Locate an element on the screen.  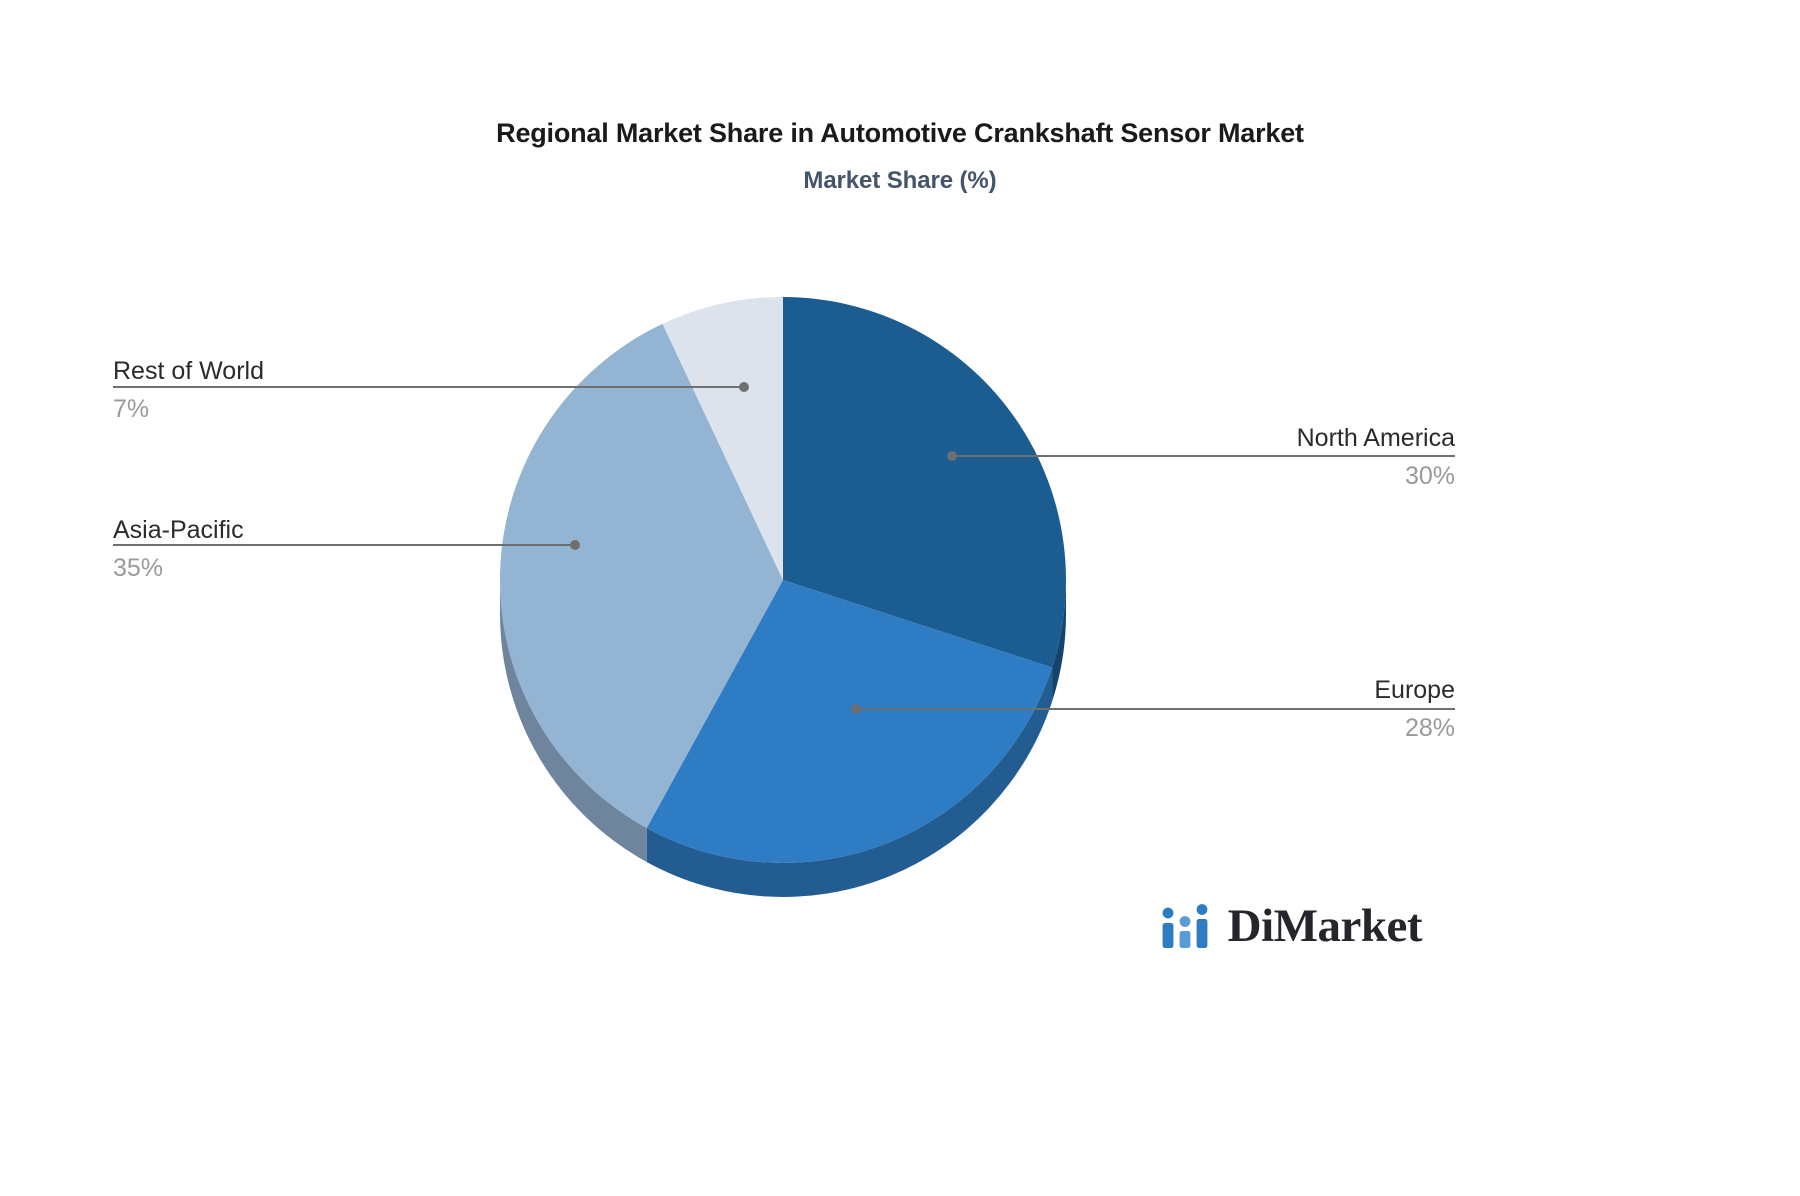
callout-label-asia-pacific: Asia-Pacific is located at coordinates (178, 530).